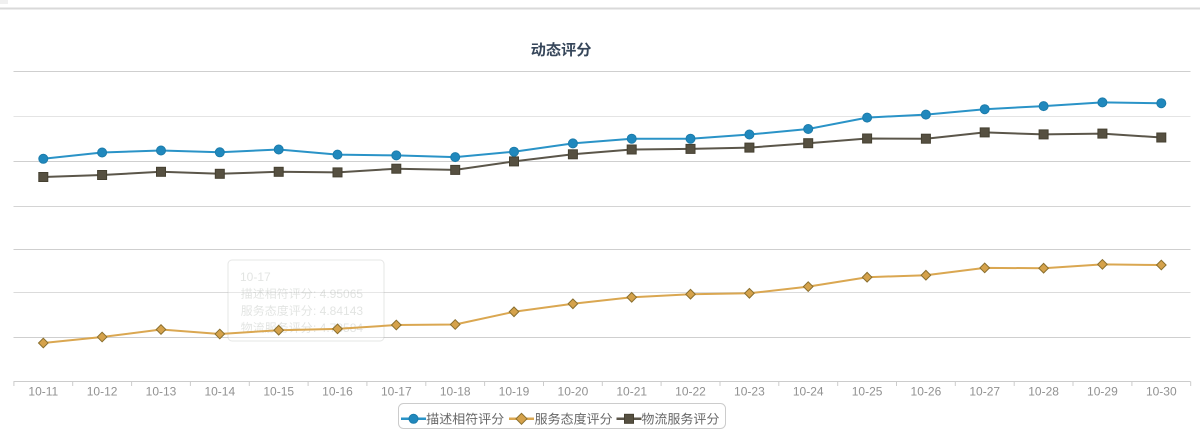  What do you see at coordinates (926, 392) in the screenshot?
I see `svg-text: 10-26` at bounding box center [926, 392].